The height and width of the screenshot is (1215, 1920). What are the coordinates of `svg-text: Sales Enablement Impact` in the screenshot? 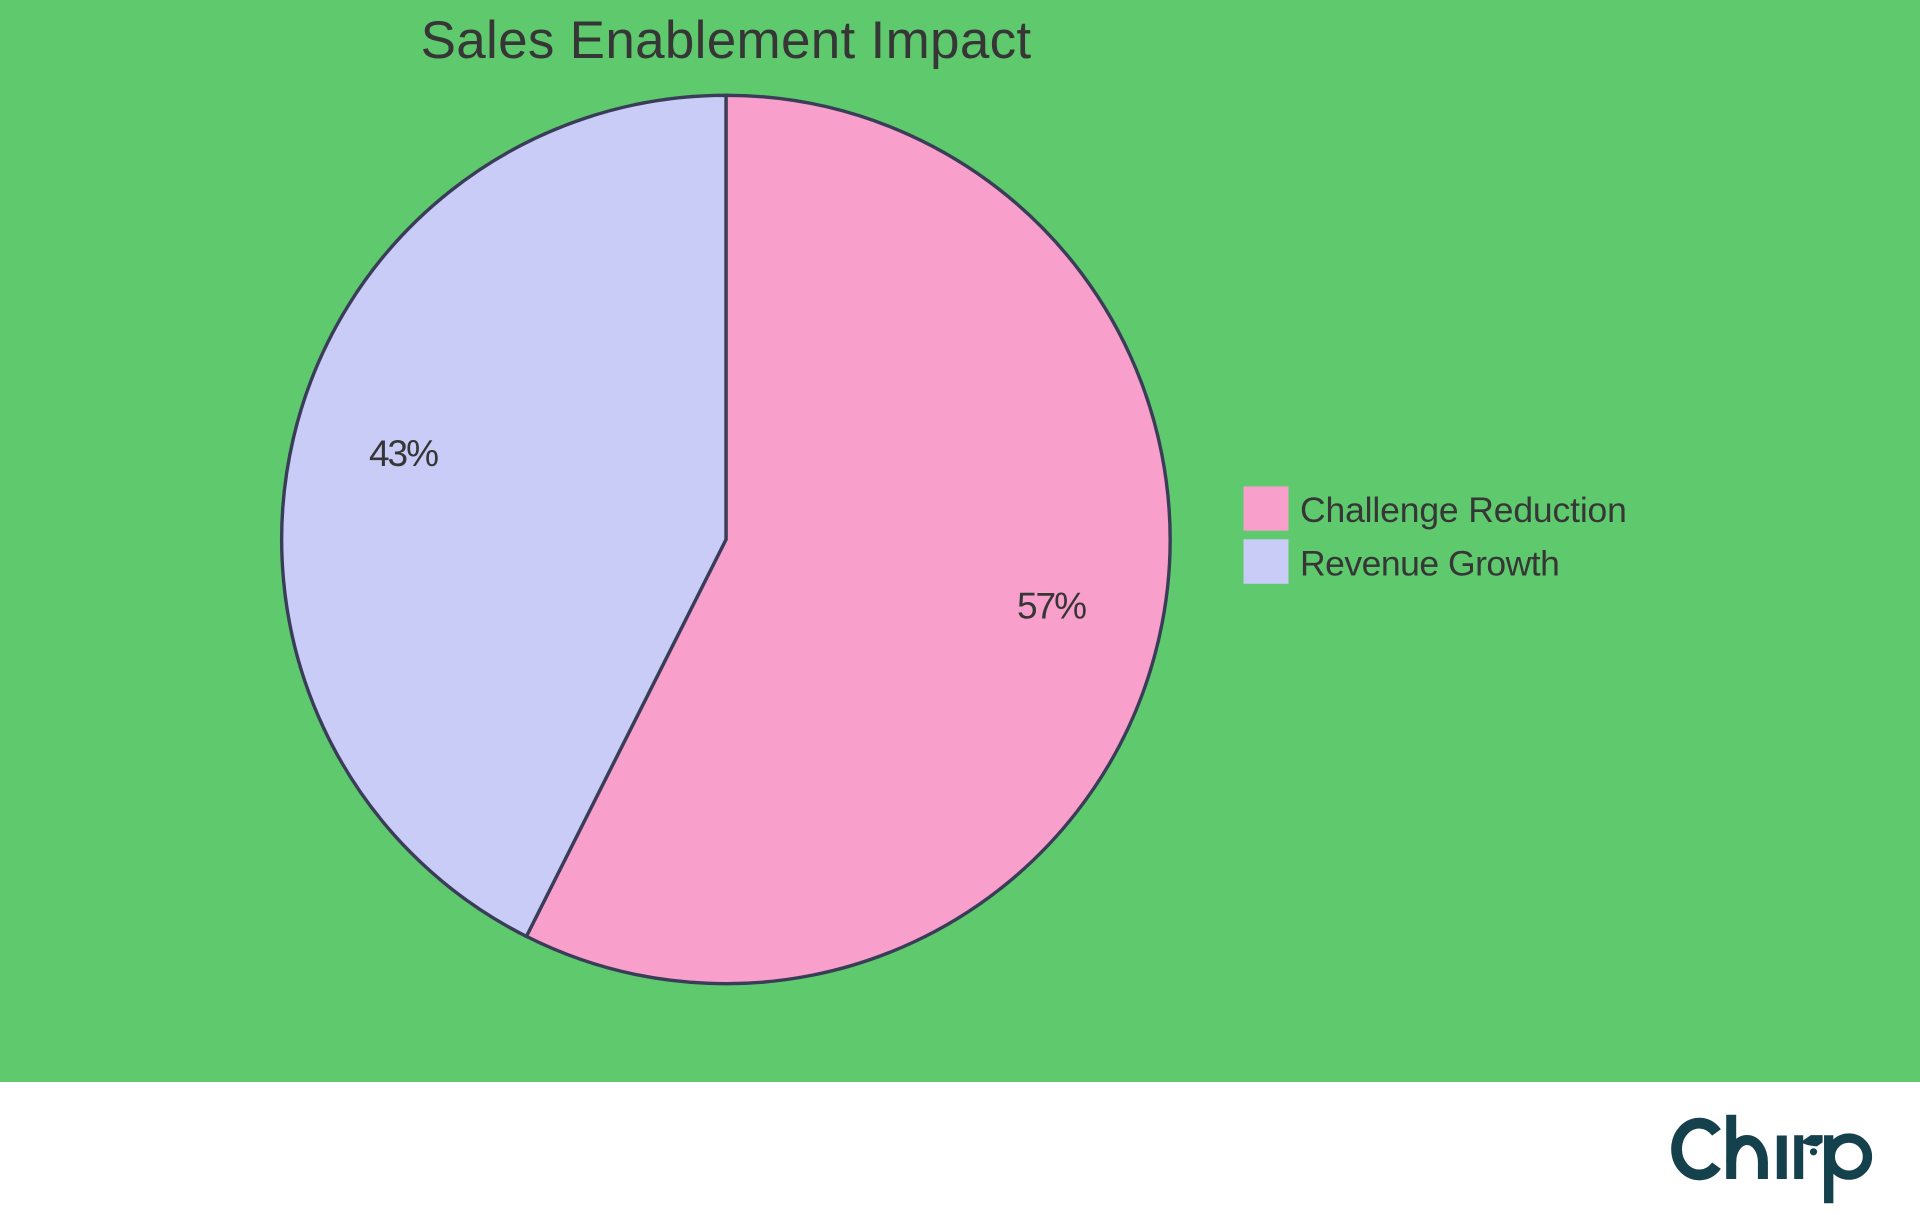 It's located at (726, 40).